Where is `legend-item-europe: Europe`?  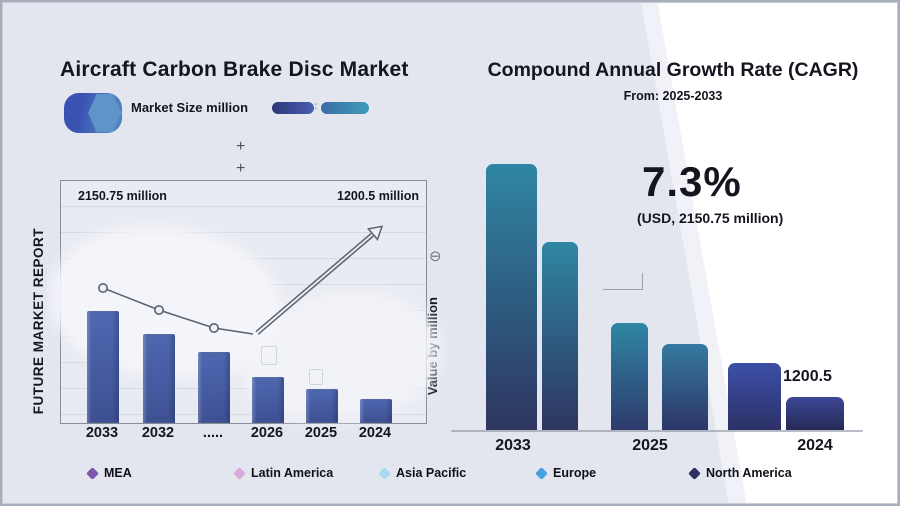
legend-item-europe: Europe is located at coordinates (566, 473).